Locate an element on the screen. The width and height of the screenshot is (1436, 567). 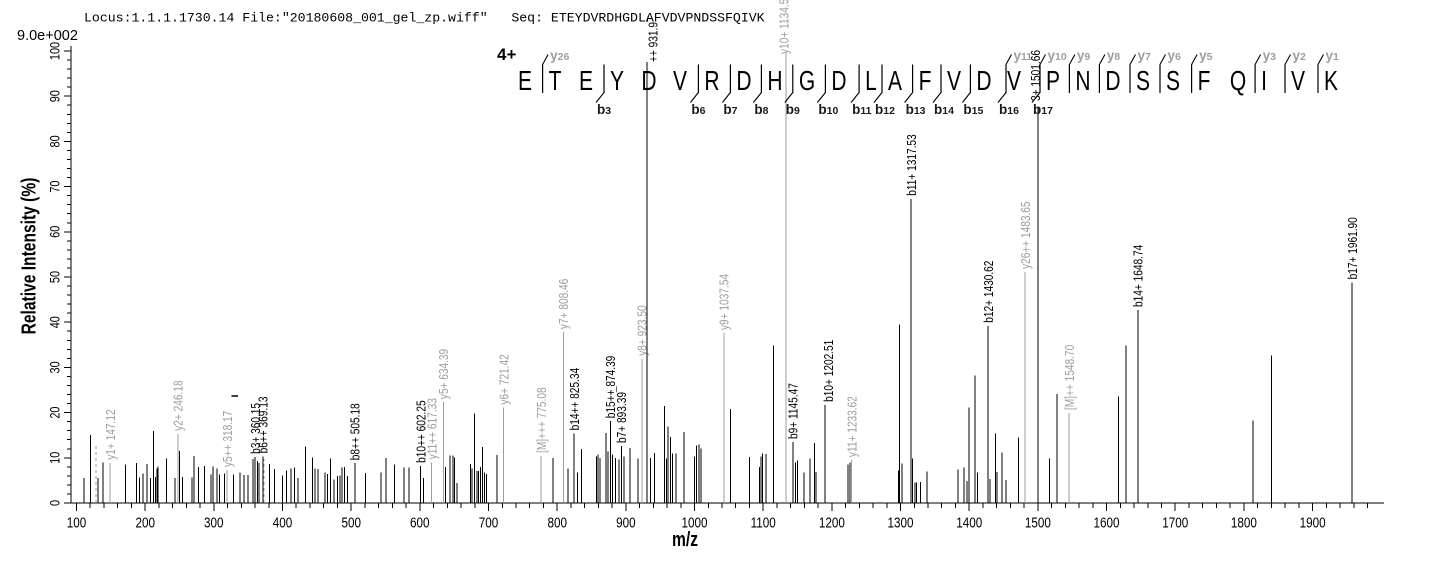
svg-text: 70 is located at coordinates (55, 187).